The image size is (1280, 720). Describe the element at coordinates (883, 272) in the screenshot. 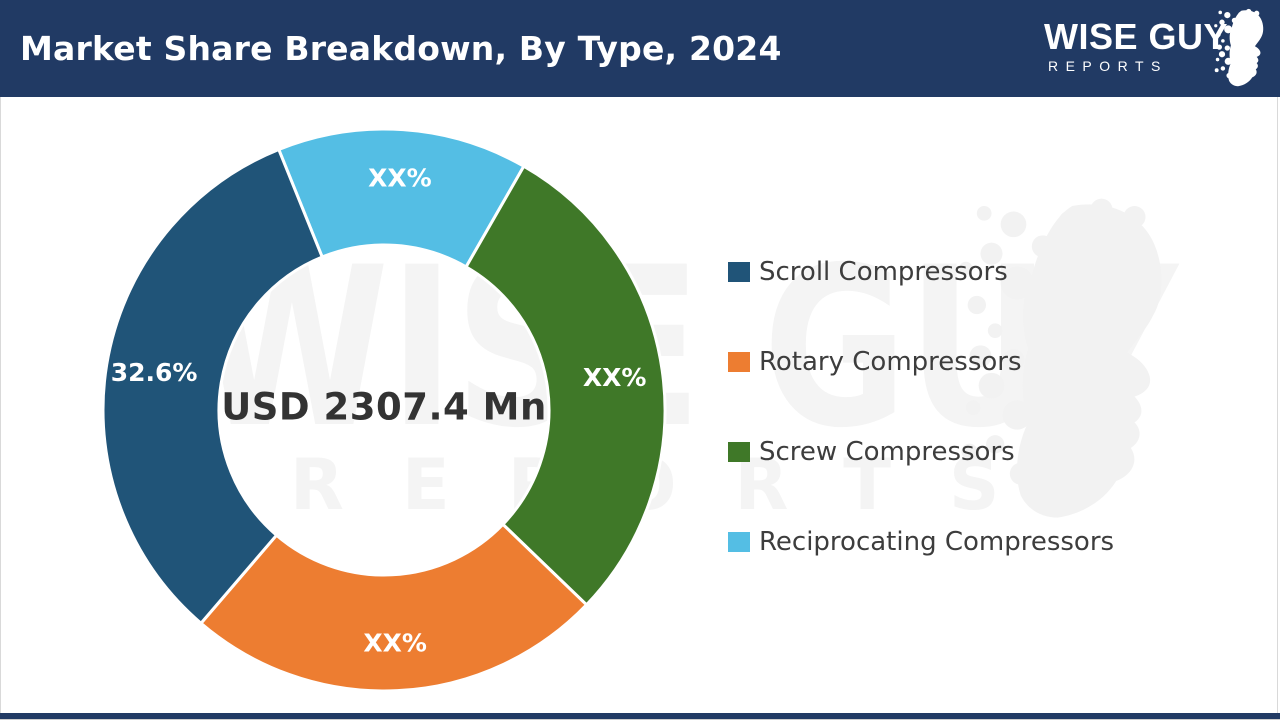

I see `legend-label: Scroll Compressors` at that location.